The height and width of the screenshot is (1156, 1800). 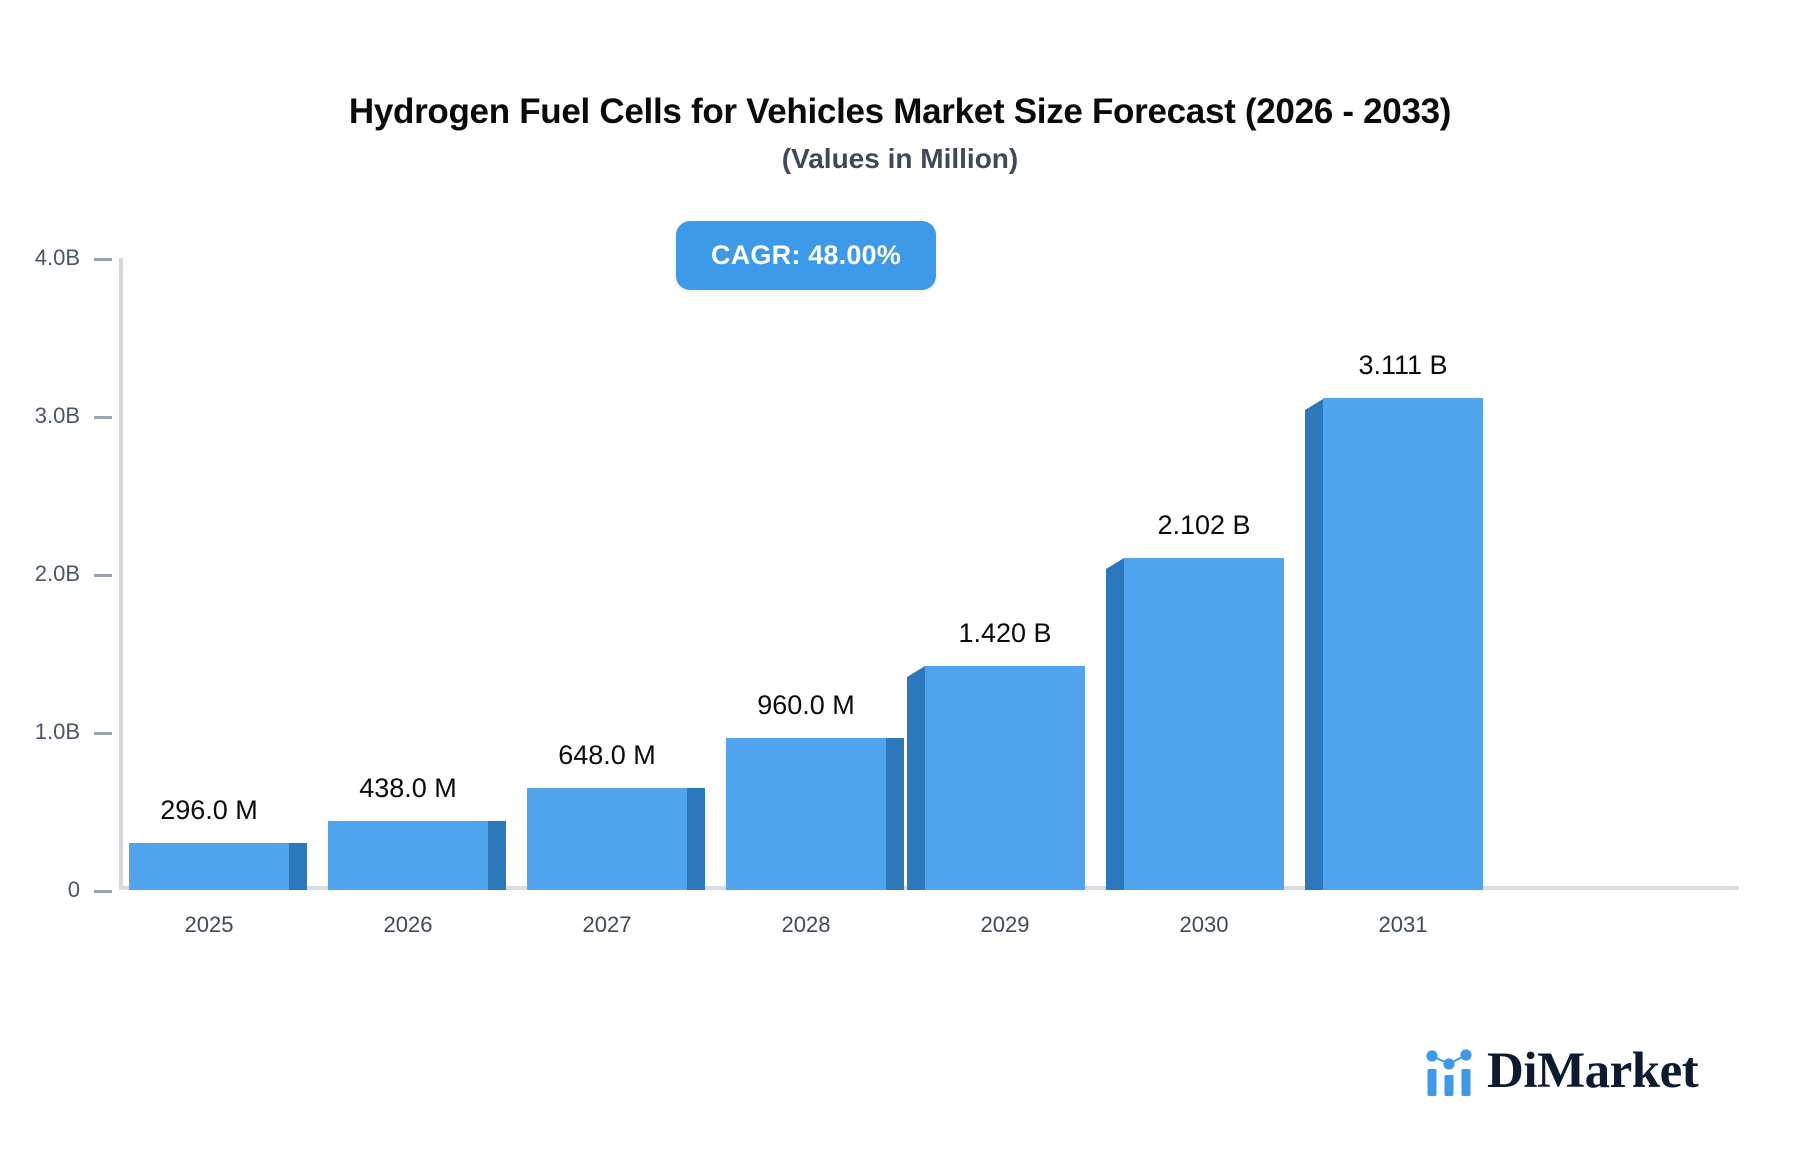 I want to click on y-axis-tick-4-0B: 4.0B, so click(x=56, y=258).